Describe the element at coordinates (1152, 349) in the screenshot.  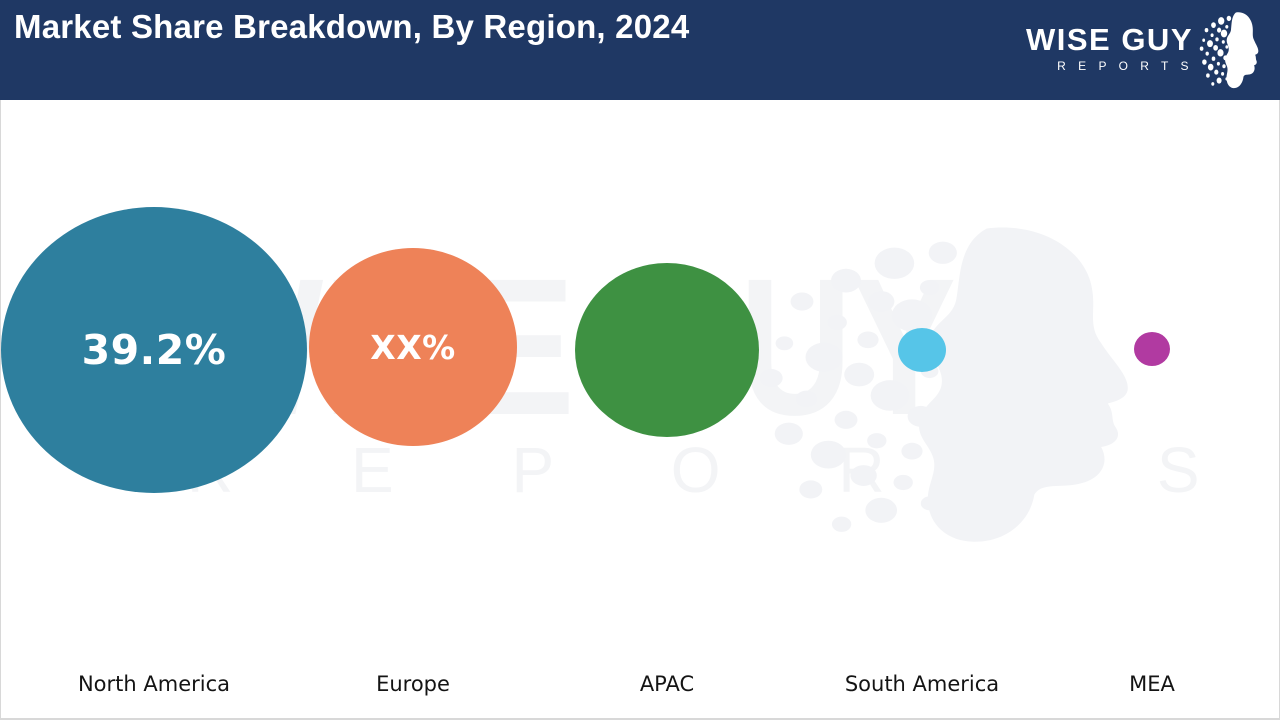
I see `bubble-mea` at that location.